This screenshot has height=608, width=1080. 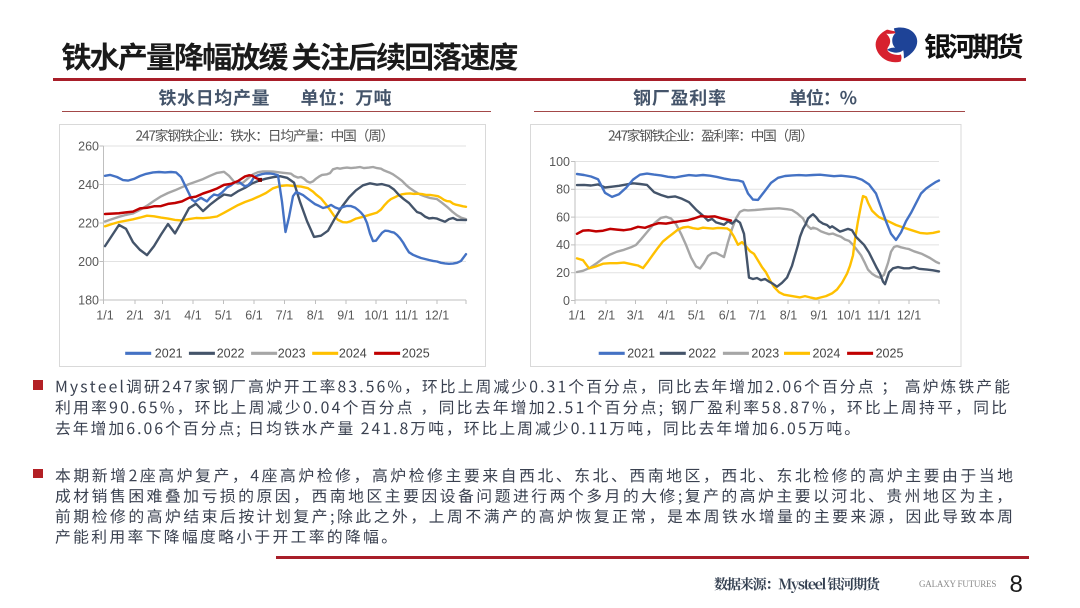 What do you see at coordinates (563, 273) in the screenshot?
I see `svg-text: 20` at bounding box center [563, 273].